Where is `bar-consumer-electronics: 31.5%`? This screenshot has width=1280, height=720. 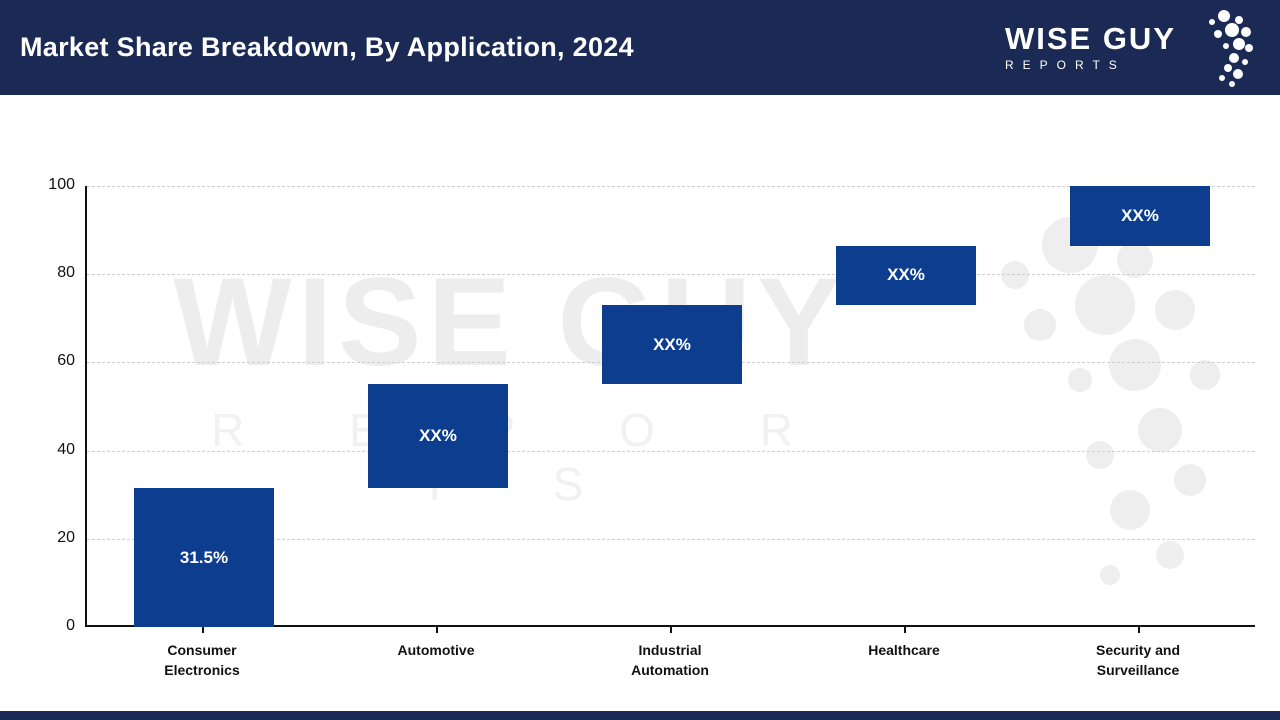 bar-consumer-electronics: 31.5% is located at coordinates (204, 557).